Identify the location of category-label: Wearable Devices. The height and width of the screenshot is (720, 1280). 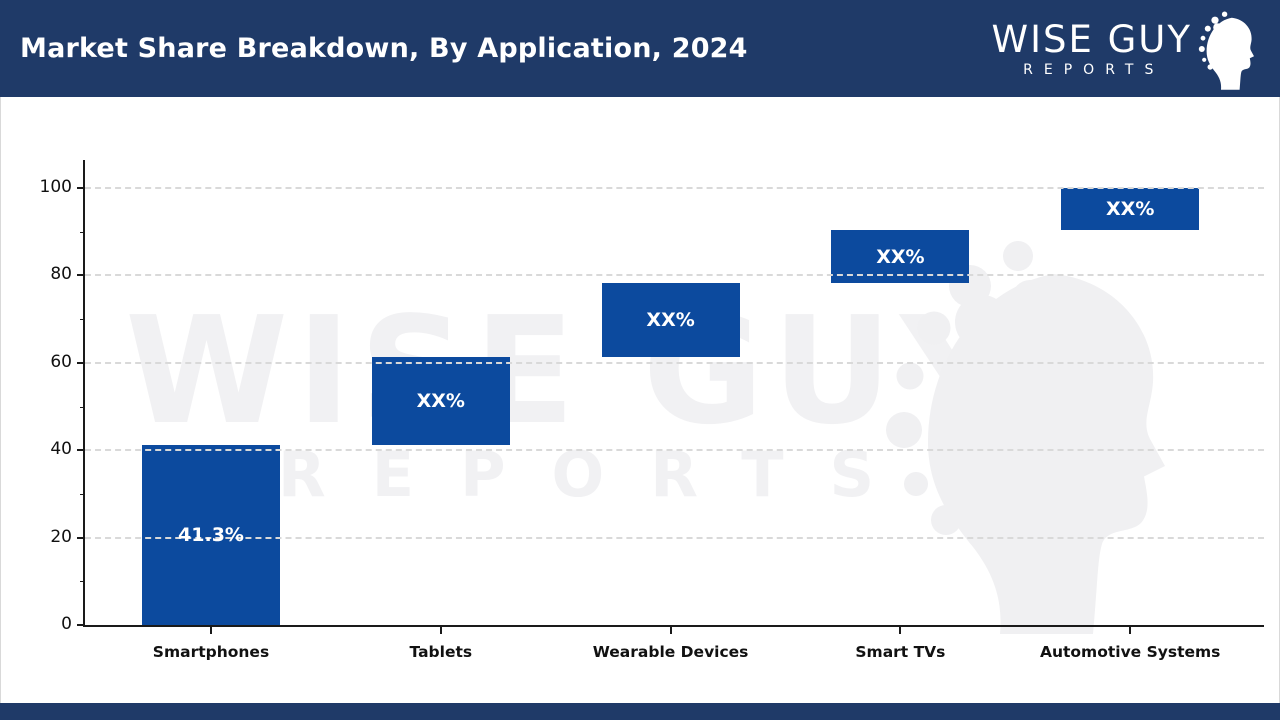
(670, 652).